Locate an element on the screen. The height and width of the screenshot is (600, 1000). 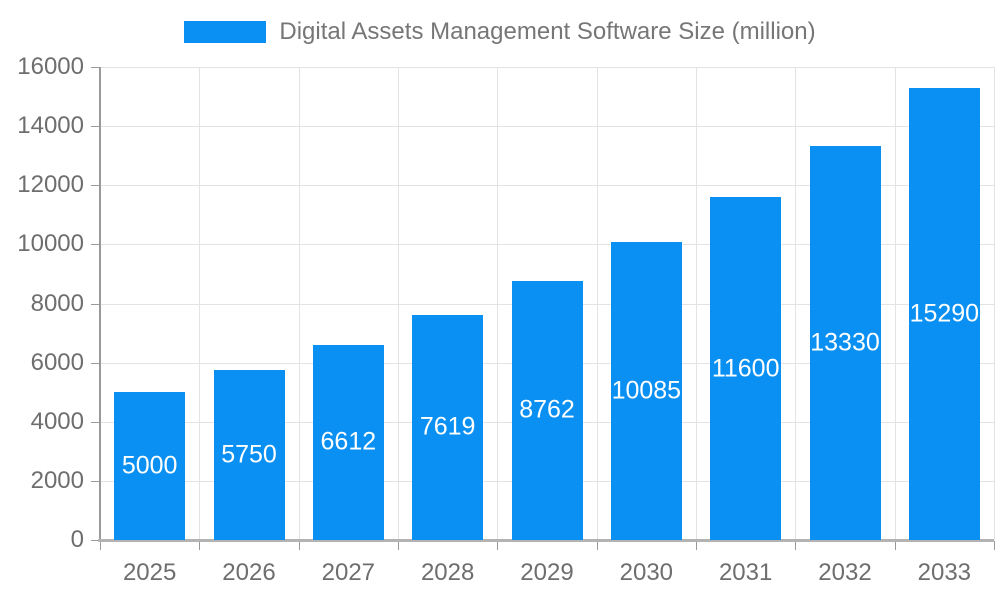
bar-2031 is located at coordinates (746, 368).